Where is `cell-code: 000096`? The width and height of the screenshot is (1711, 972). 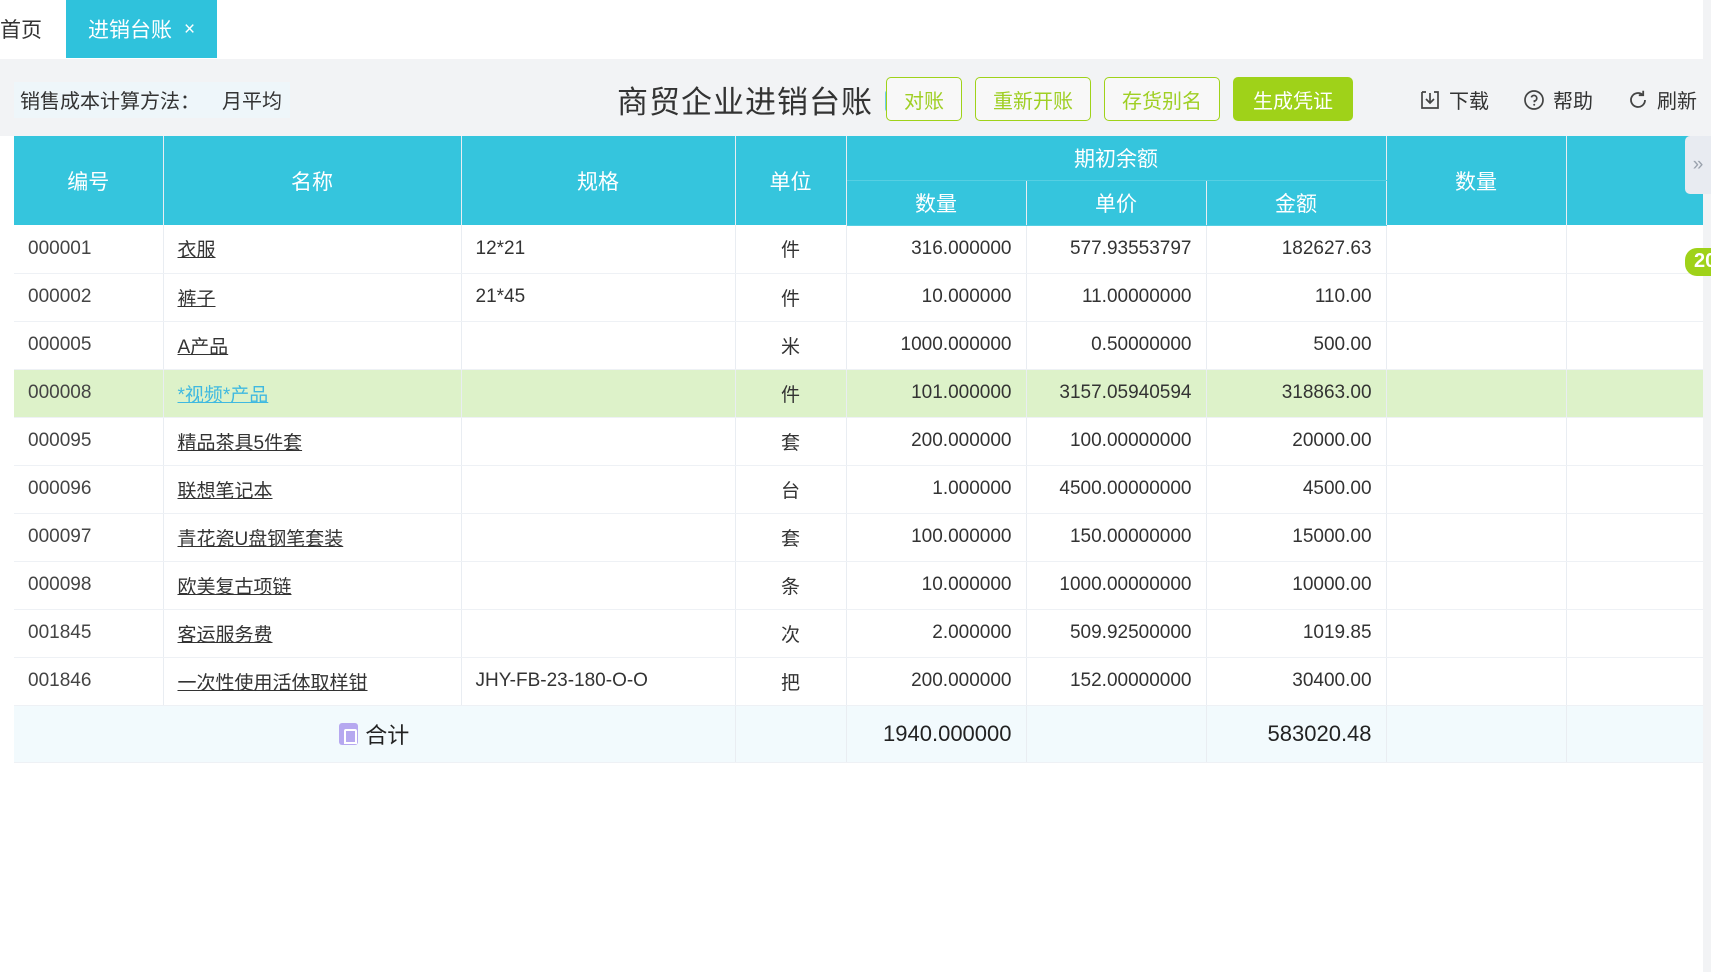 cell-code: 000096 is located at coordinates (89, 489).